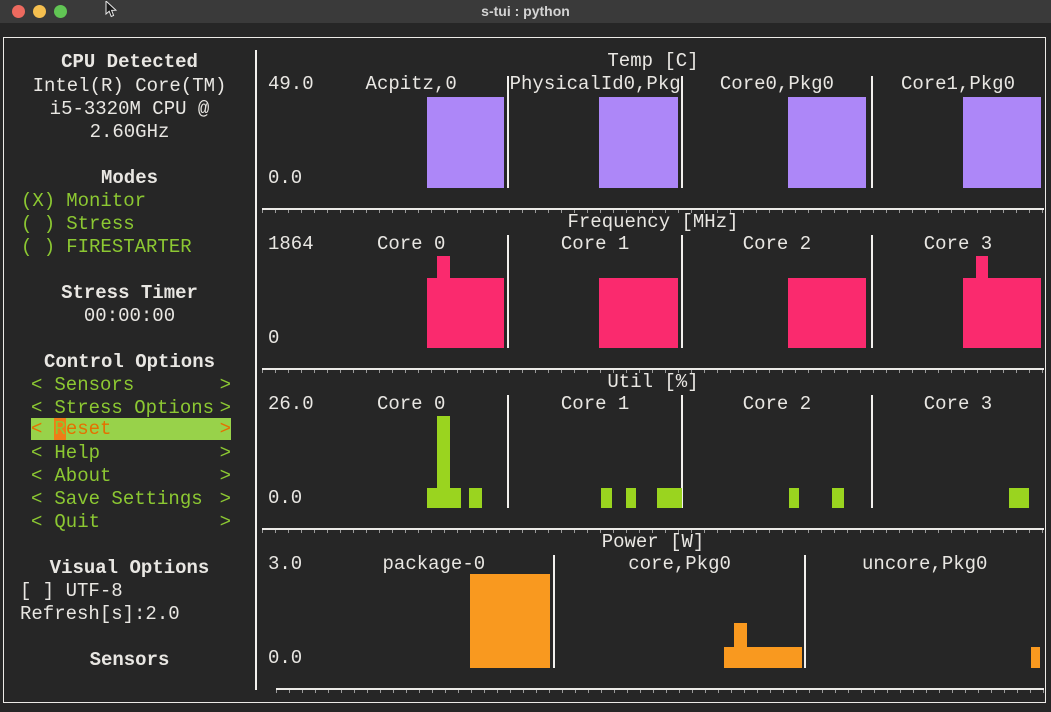 This screenshot has height=712, width=1051. I want to click on column-label: uncore,Pkg0, so click(925, 564).